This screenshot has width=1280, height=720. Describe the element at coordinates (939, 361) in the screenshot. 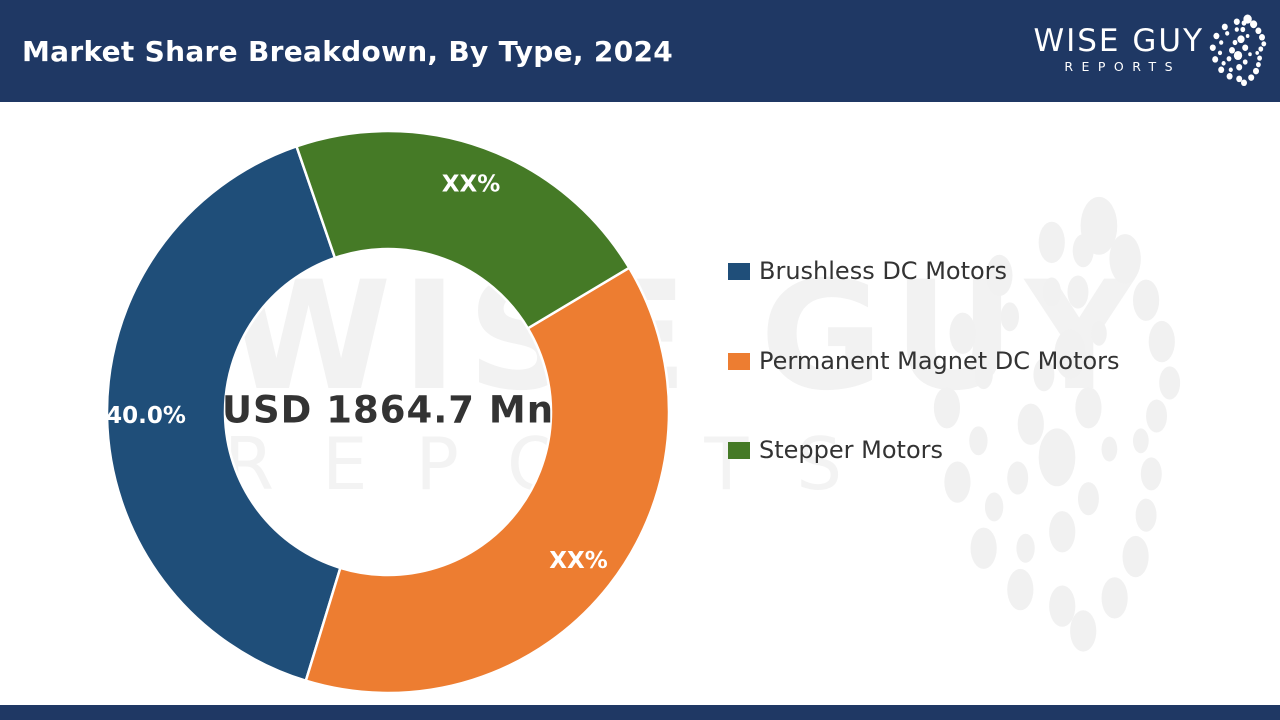

I see `legend-label: Permanent Magnet DC Motors` at that location.